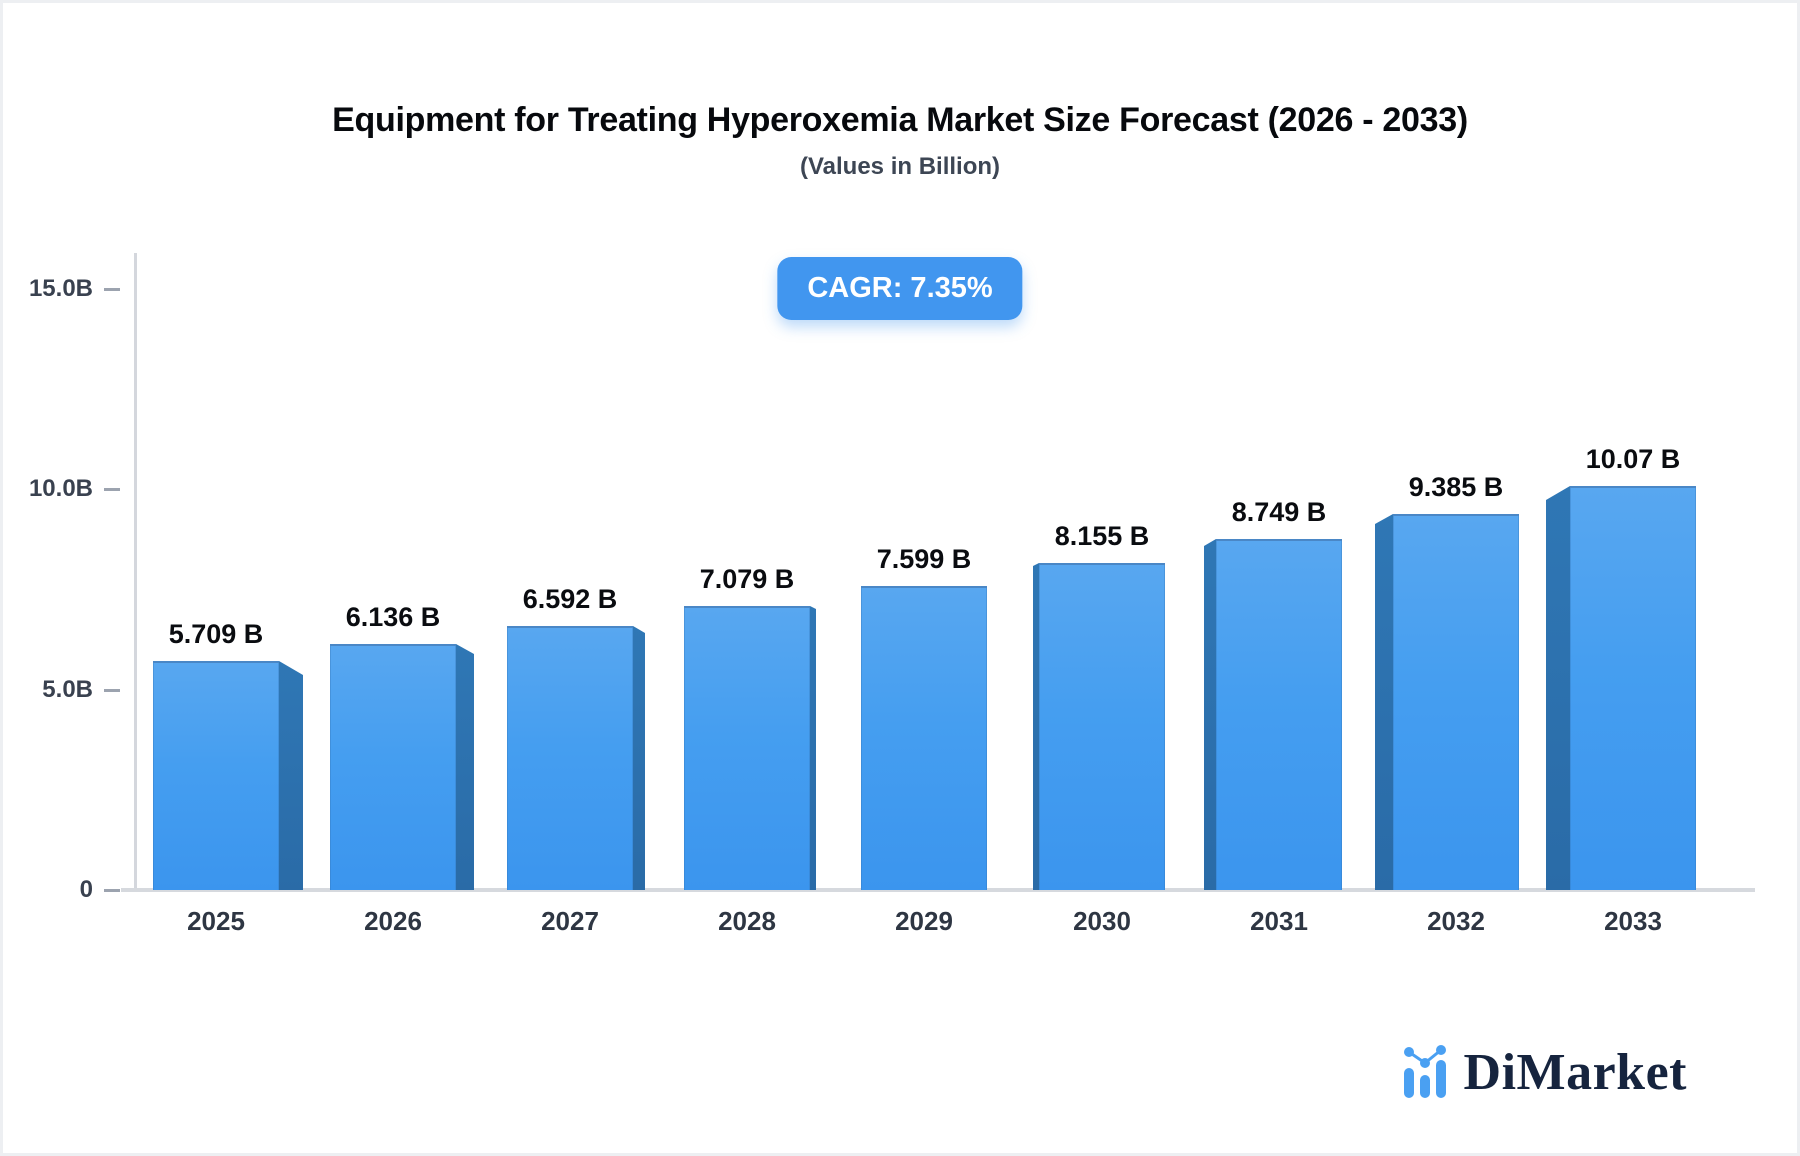  I want to click on y-tick-label: 0, so click(86, 889).